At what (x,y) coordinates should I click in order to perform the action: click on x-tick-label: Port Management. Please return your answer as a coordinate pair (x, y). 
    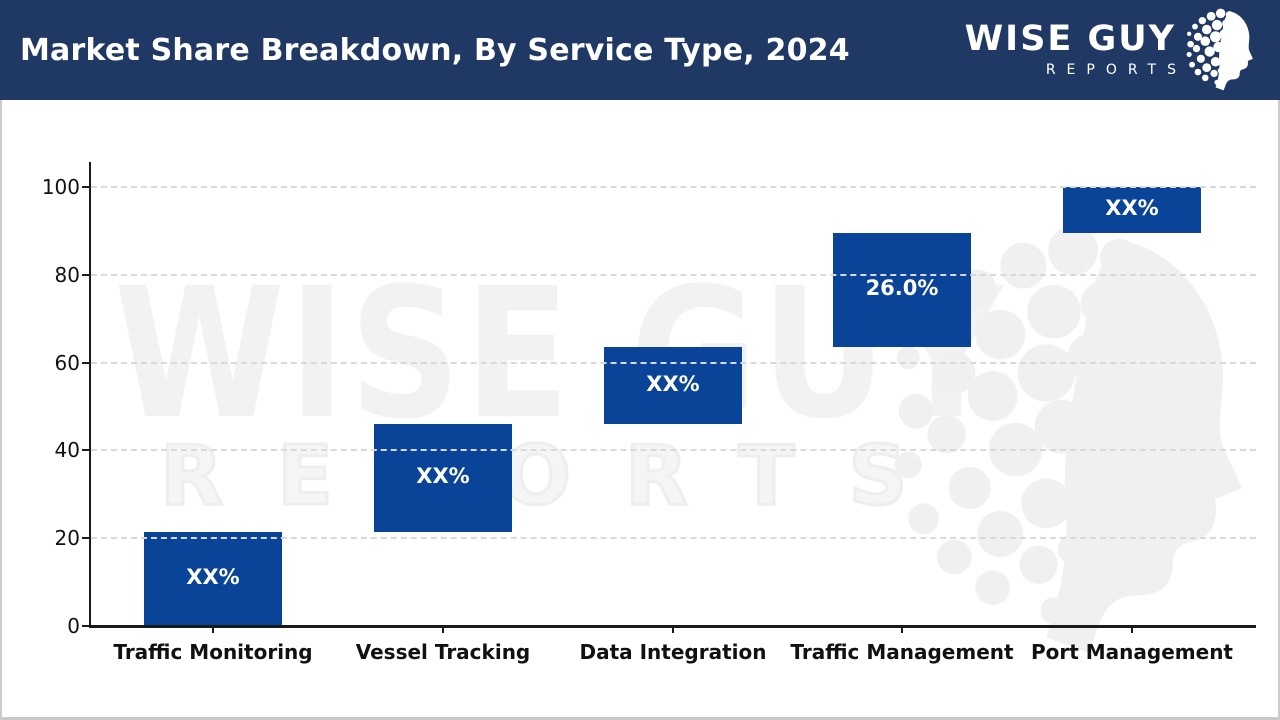
    Looking at the image, I should click on (1131, 652).